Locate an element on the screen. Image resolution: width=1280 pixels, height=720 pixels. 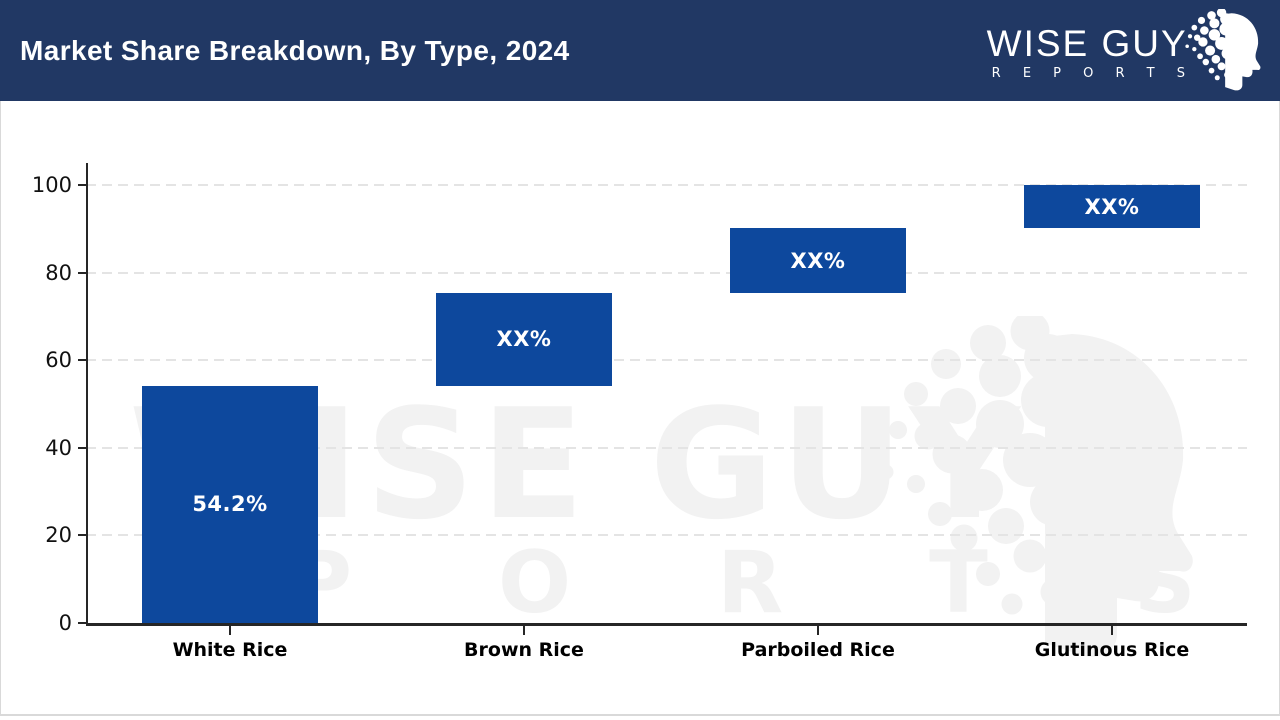
y-tick-label-60: 60 is located at coordinates (58, 360).